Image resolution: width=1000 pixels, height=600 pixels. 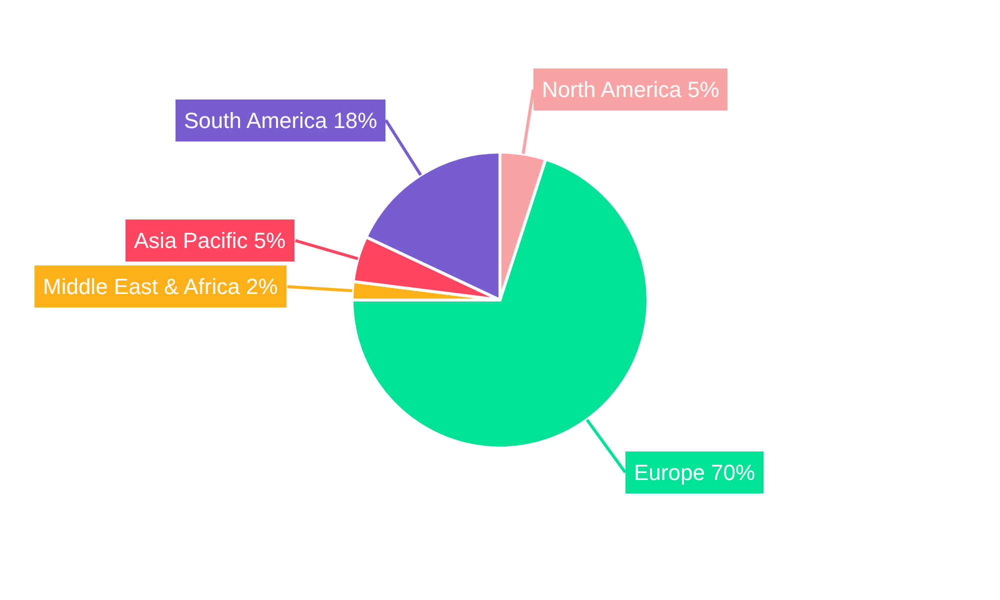 I want to click on slice-label: North America 5%, so click(x=631, y=89).